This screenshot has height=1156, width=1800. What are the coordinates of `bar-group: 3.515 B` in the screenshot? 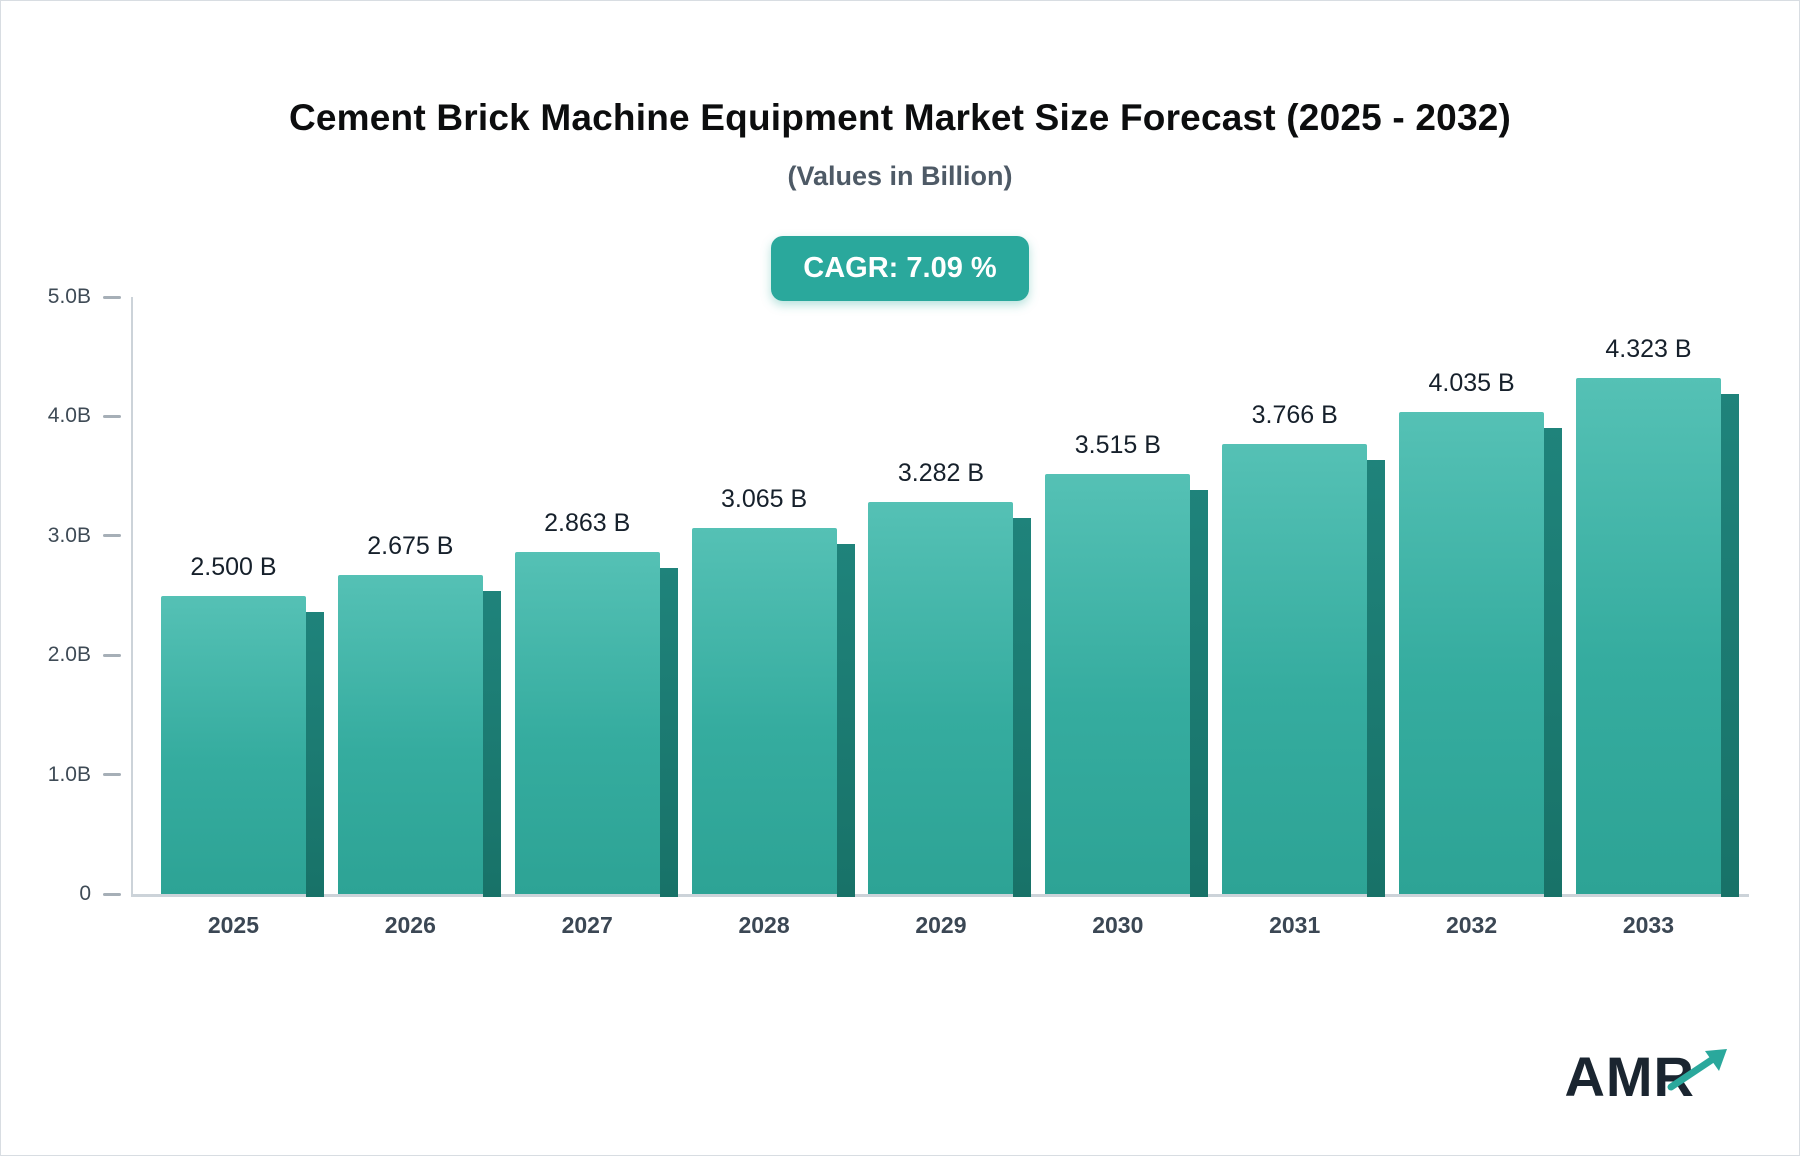 It's located at (1127, 597).